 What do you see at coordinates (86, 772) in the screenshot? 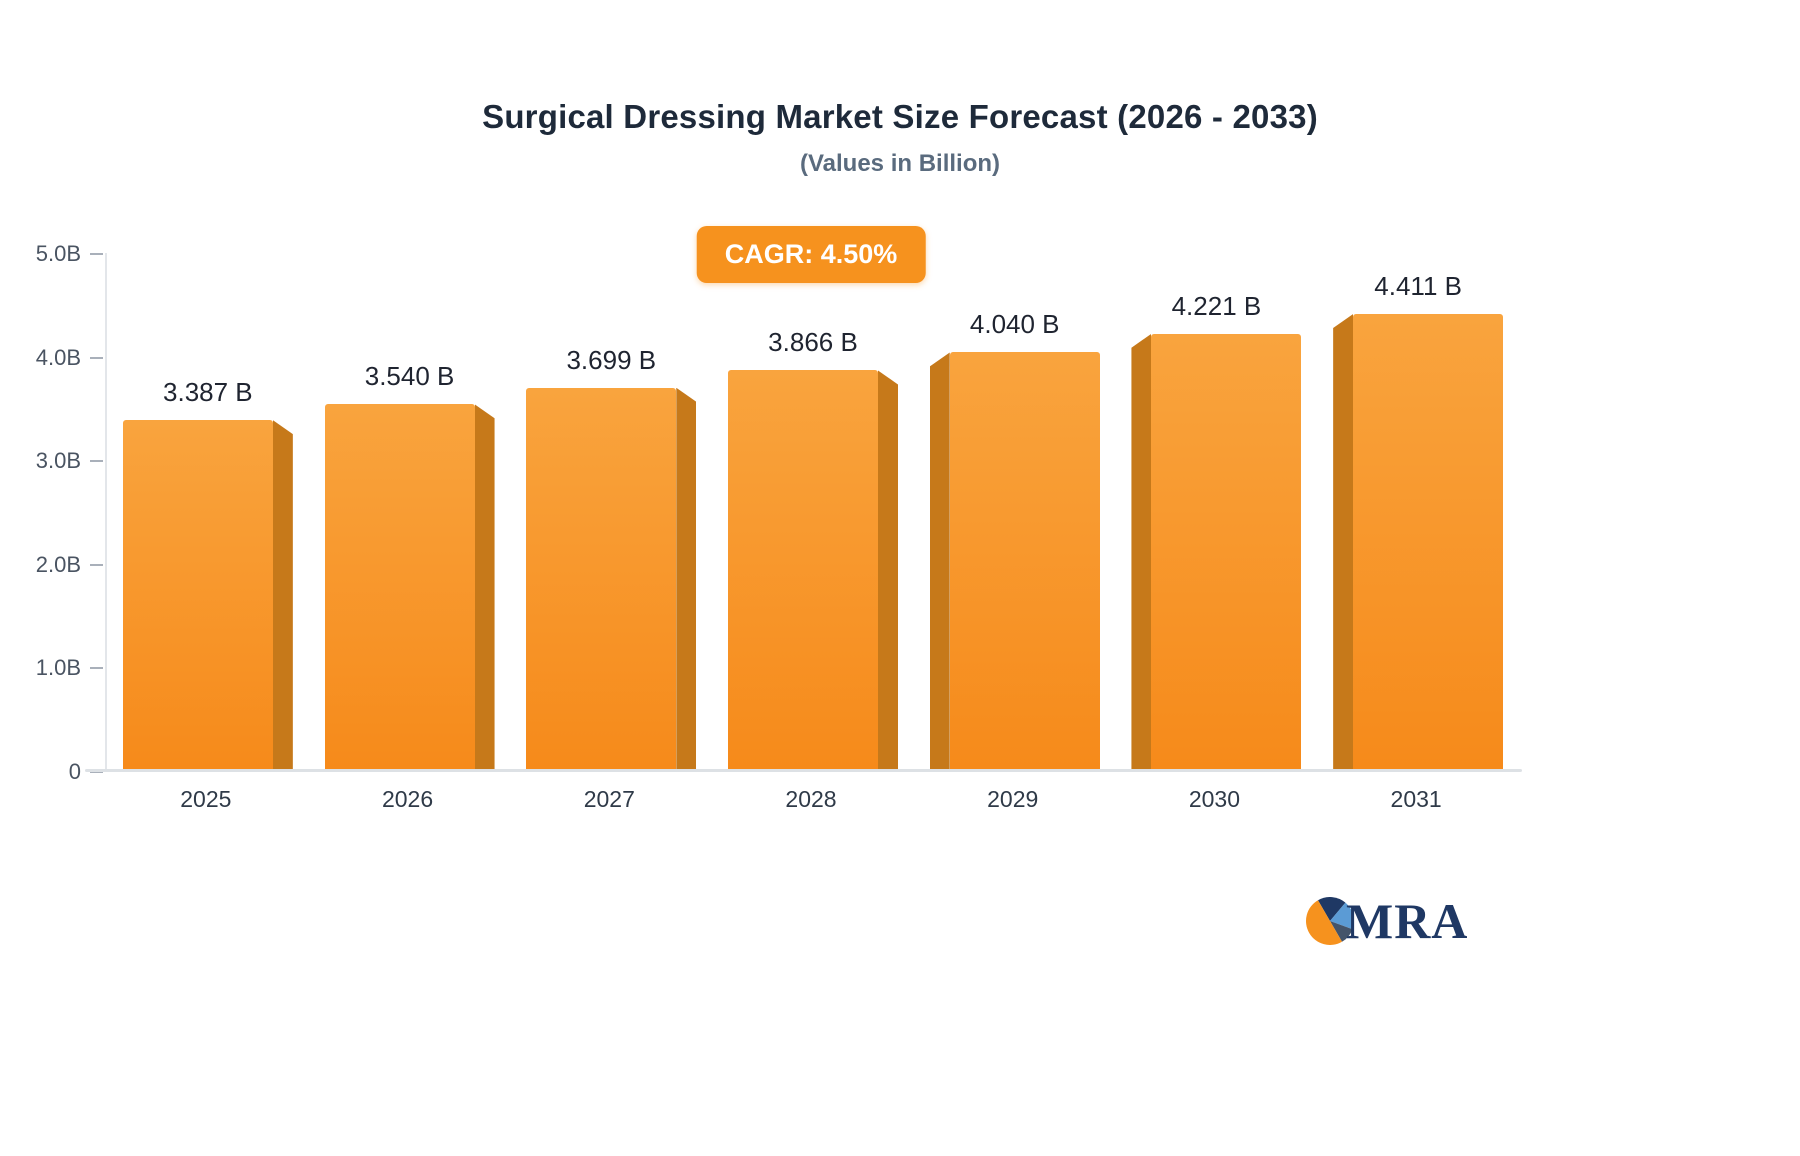
I see `y-tick: 0` at bounding box center [86, 772].